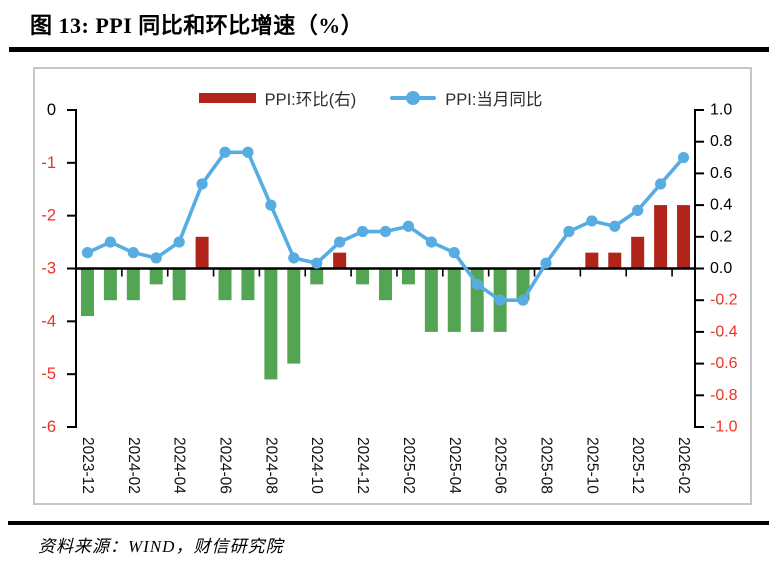  Describe the element at coordinates (413, 98) in the screenshot. I see `line-marker-icon` at that location.